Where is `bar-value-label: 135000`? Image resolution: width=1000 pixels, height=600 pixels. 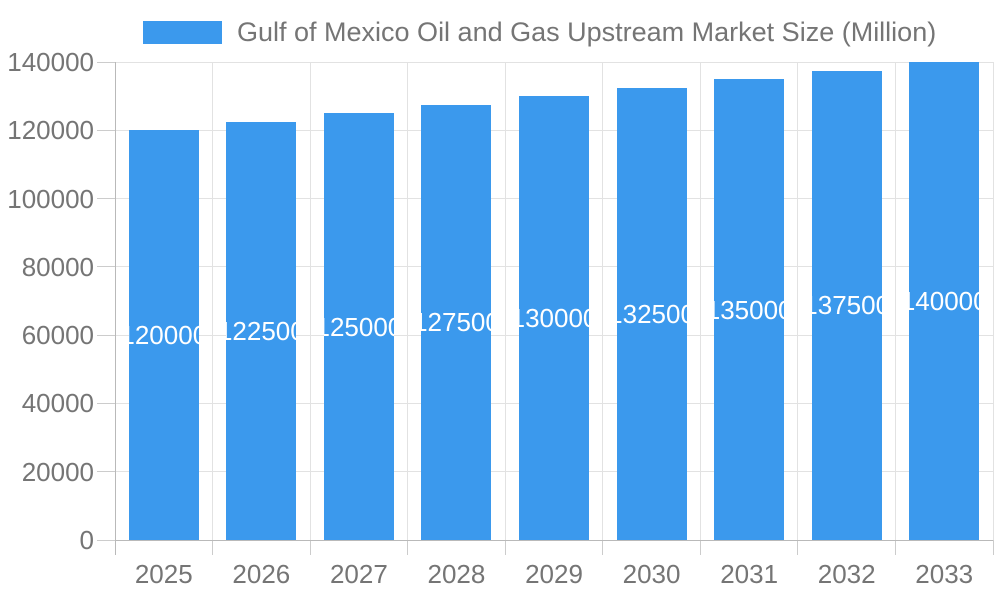 bar-value-label: 135000 is located at coordinates (749, 309).